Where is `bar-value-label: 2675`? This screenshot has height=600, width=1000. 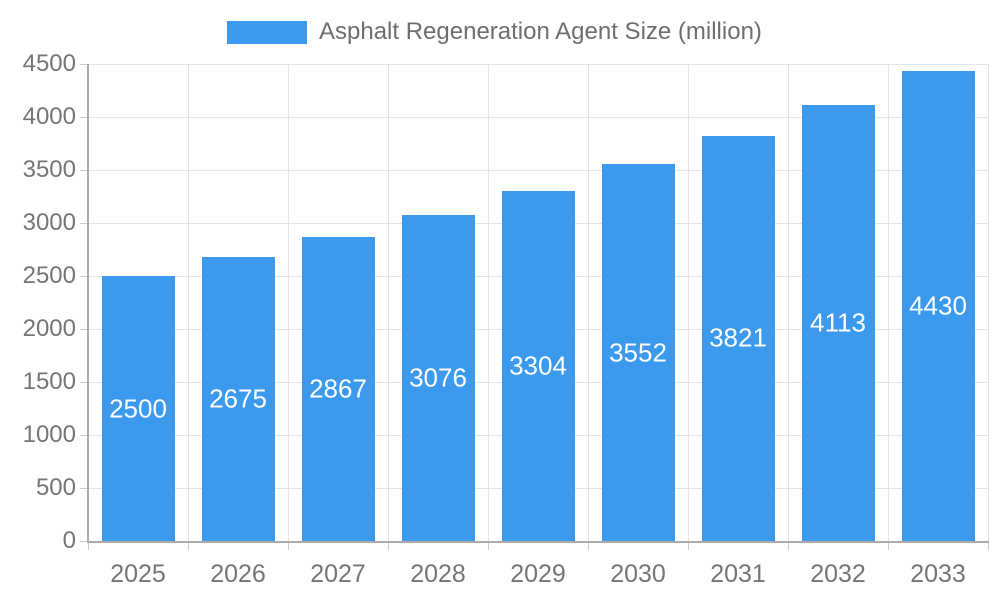 bar-value-label: 2675 is located at coordinates (238, 398).